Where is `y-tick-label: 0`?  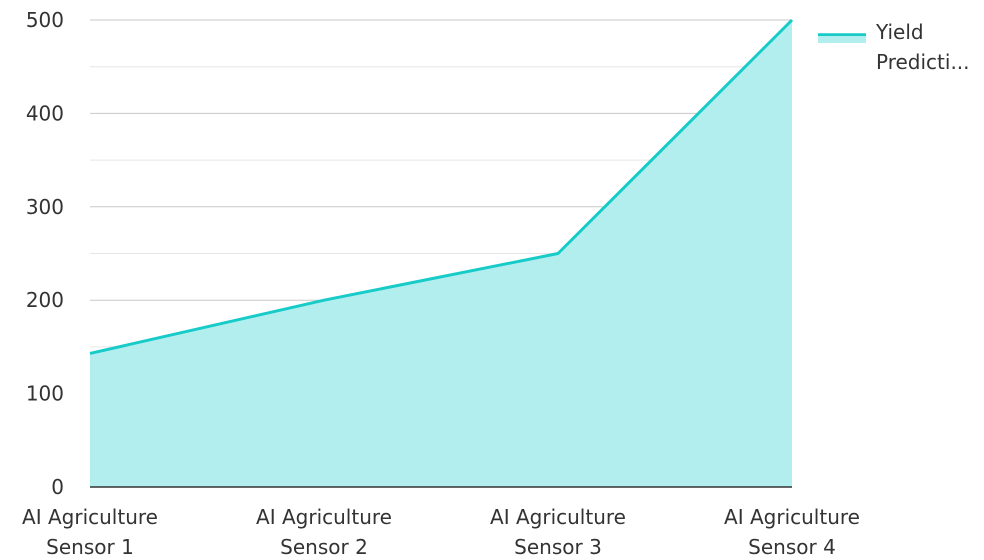 y-tick-label: 0 is located at coordinates (57, 487).